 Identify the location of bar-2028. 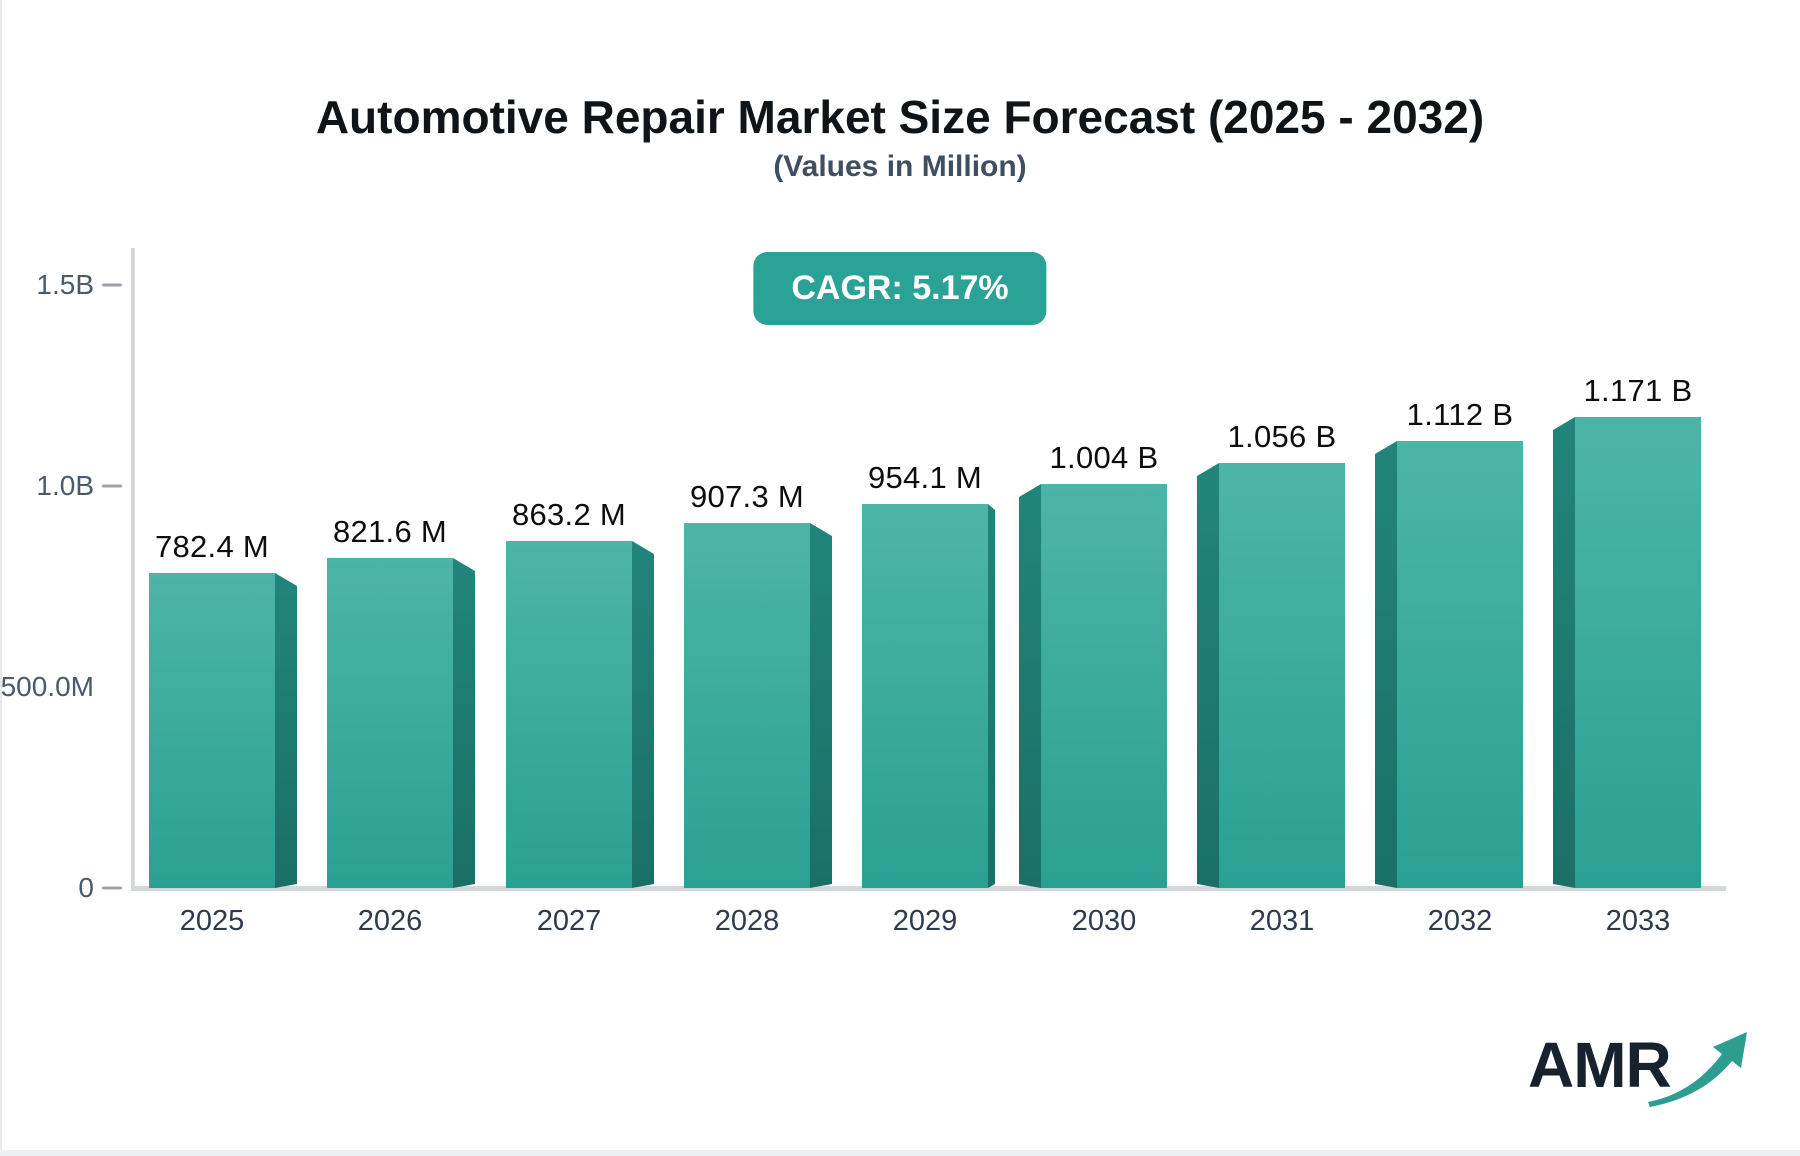
(758, 705).